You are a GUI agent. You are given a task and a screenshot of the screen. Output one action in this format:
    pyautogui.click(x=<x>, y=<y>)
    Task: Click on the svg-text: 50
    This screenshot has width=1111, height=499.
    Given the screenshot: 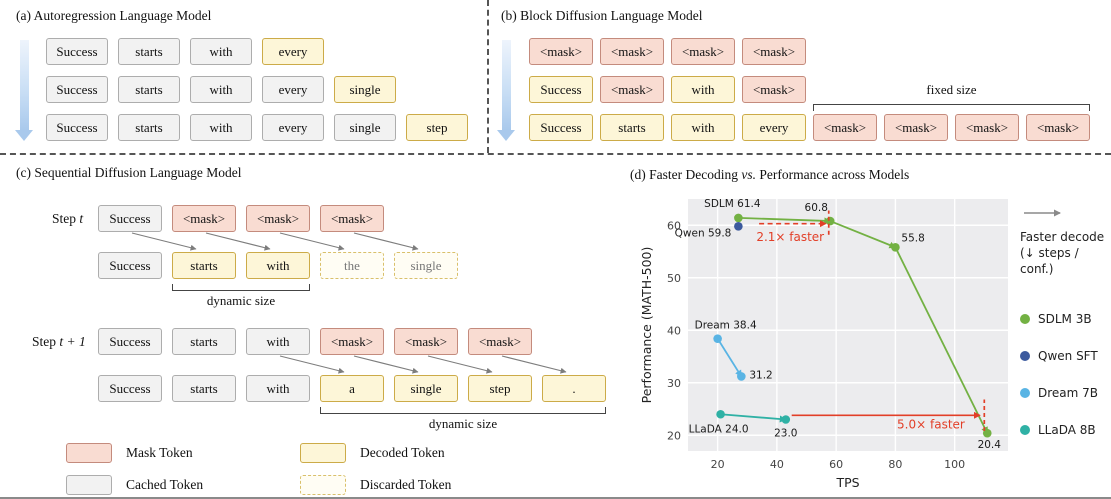 What is the action you would take?
    pyautogui.click(x=674, y=278)
    